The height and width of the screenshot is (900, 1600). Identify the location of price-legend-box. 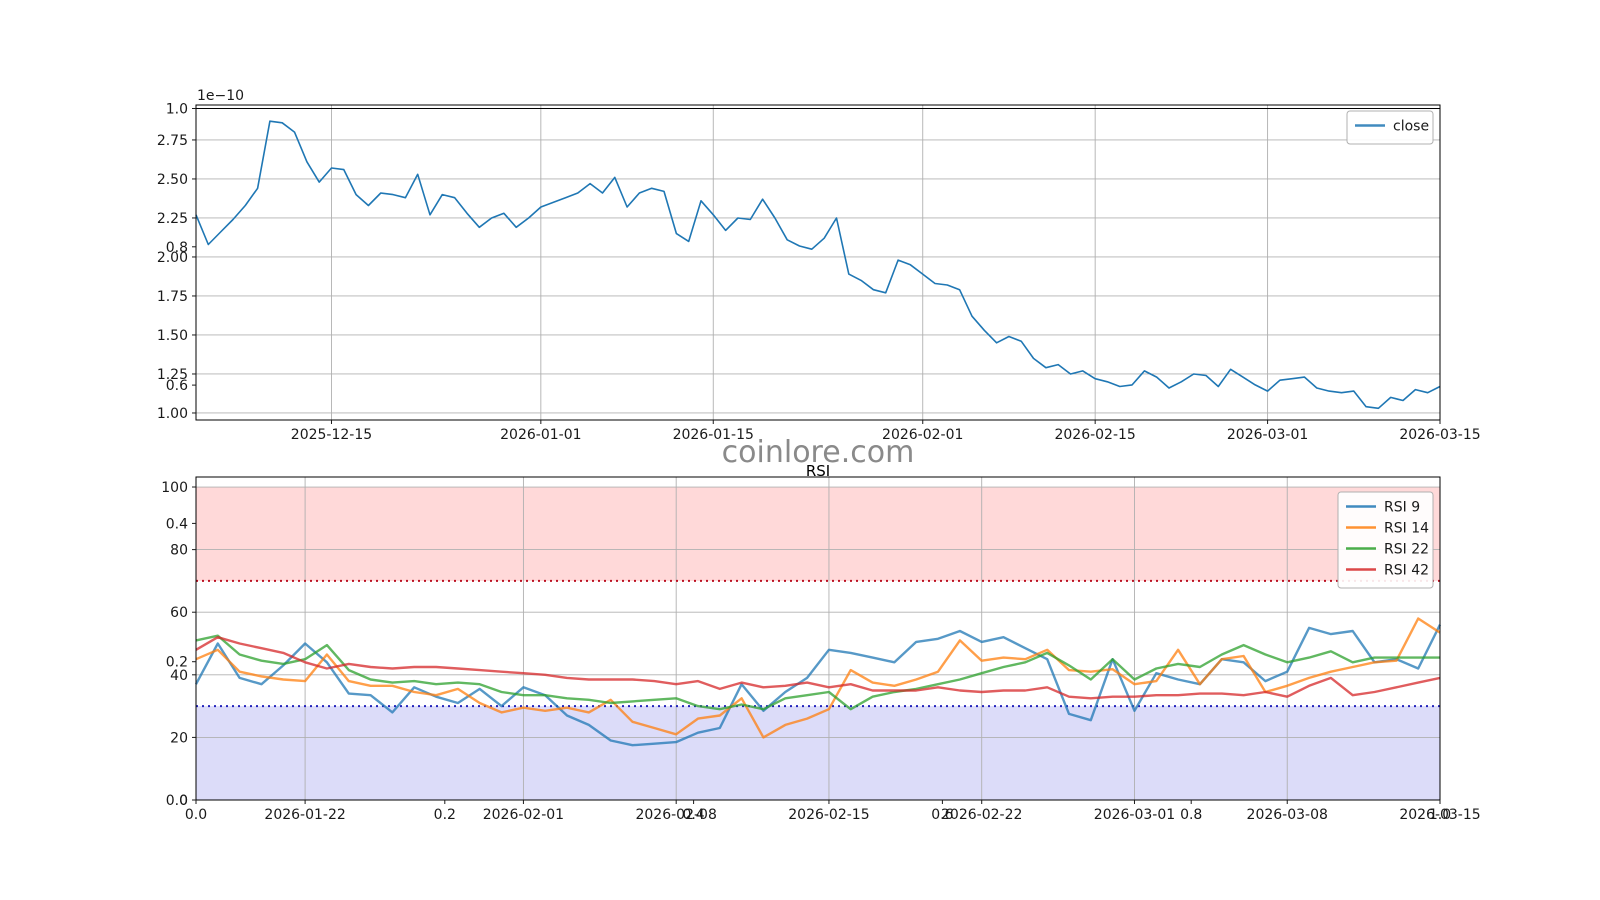
(1390, 127).